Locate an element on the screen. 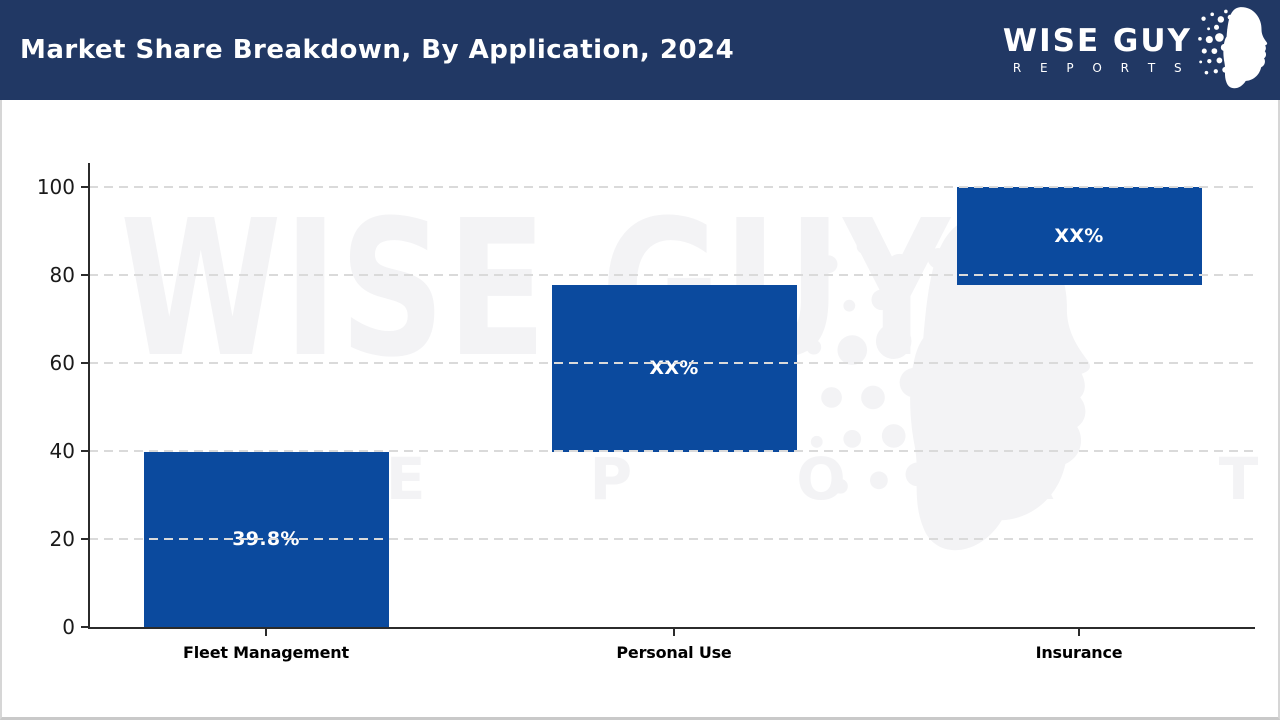  y-axis-tick-label-20: 20 is located at coordinates (62, 539).